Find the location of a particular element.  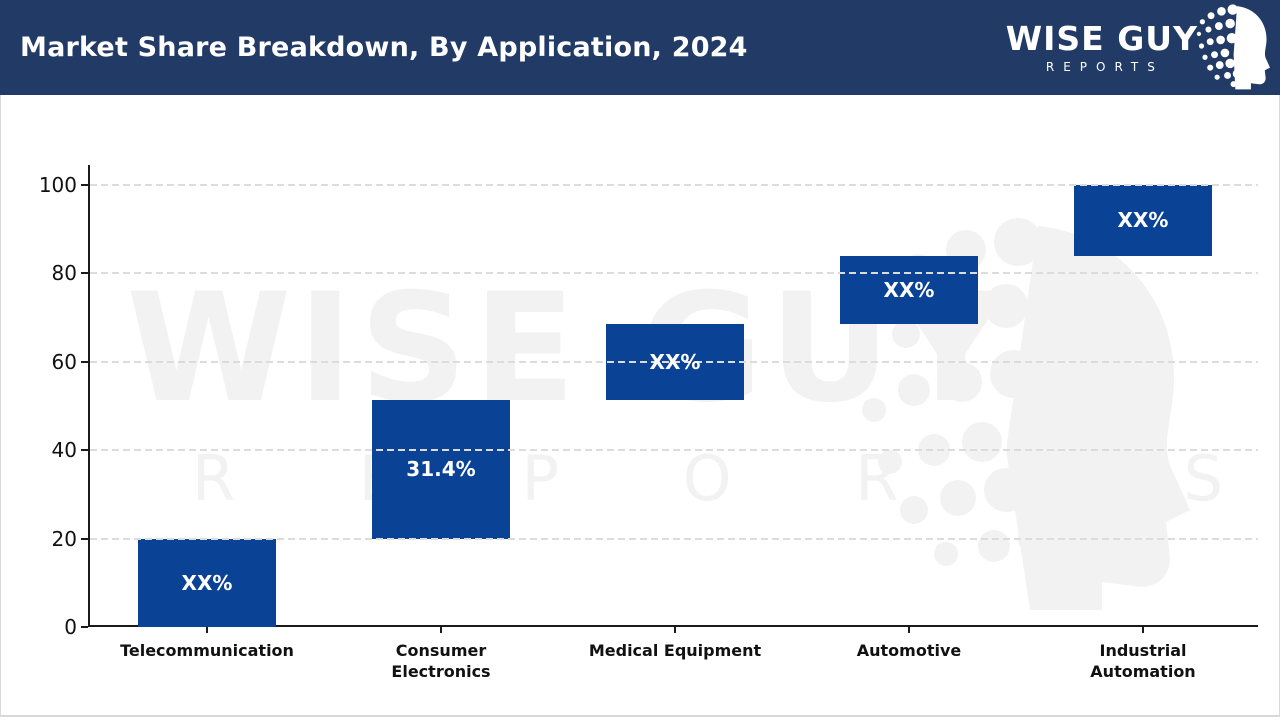

y-tick-label: 0 is located at coordinates (70, 627).